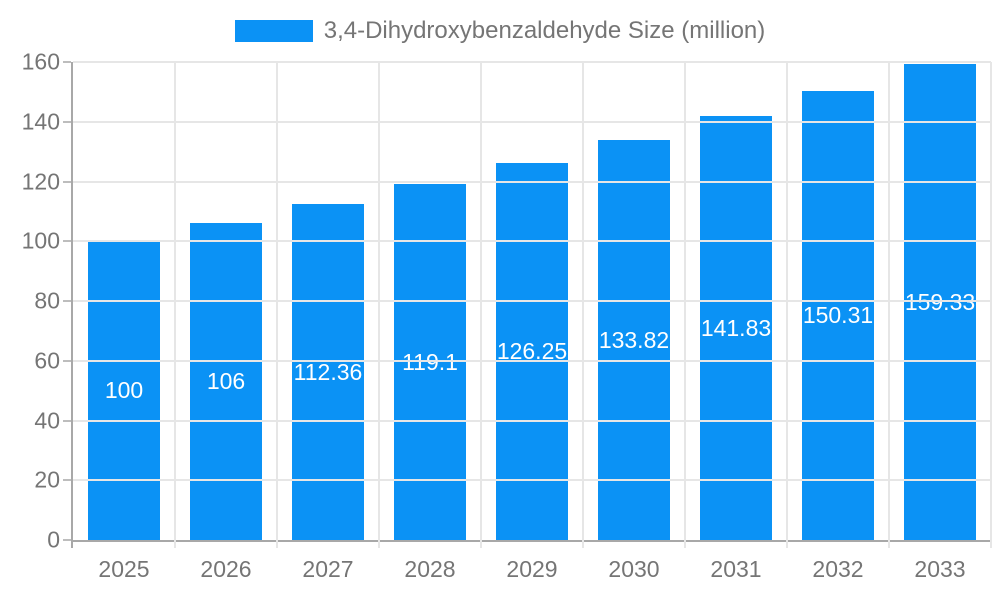 The height and width of the screenshot is (600, 1000). What do you see at coordinates (40, 181) in the screenshot?
I see `y-tick-label-120: 120` at bounding box center [40, 181].